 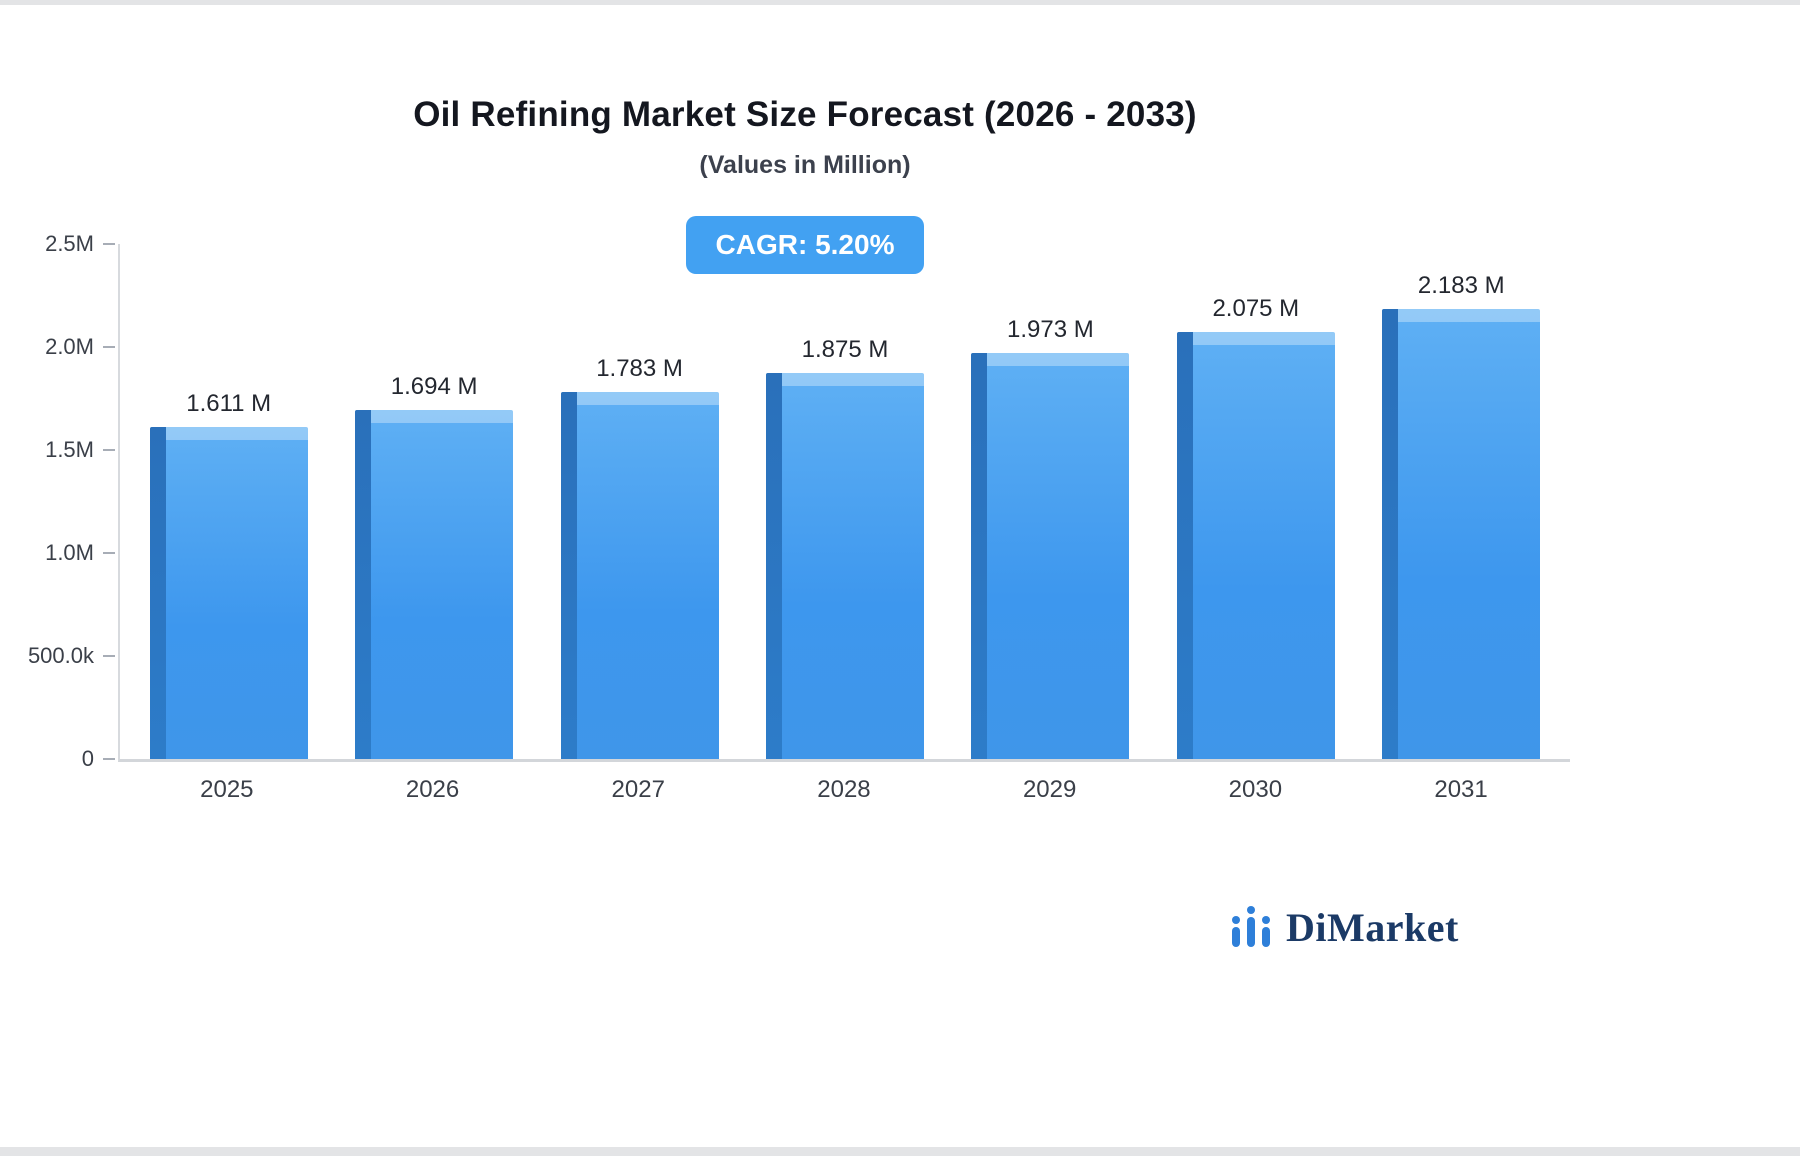 I want to click on bar-group: 2.183 M, so click(x=1461, y=501).